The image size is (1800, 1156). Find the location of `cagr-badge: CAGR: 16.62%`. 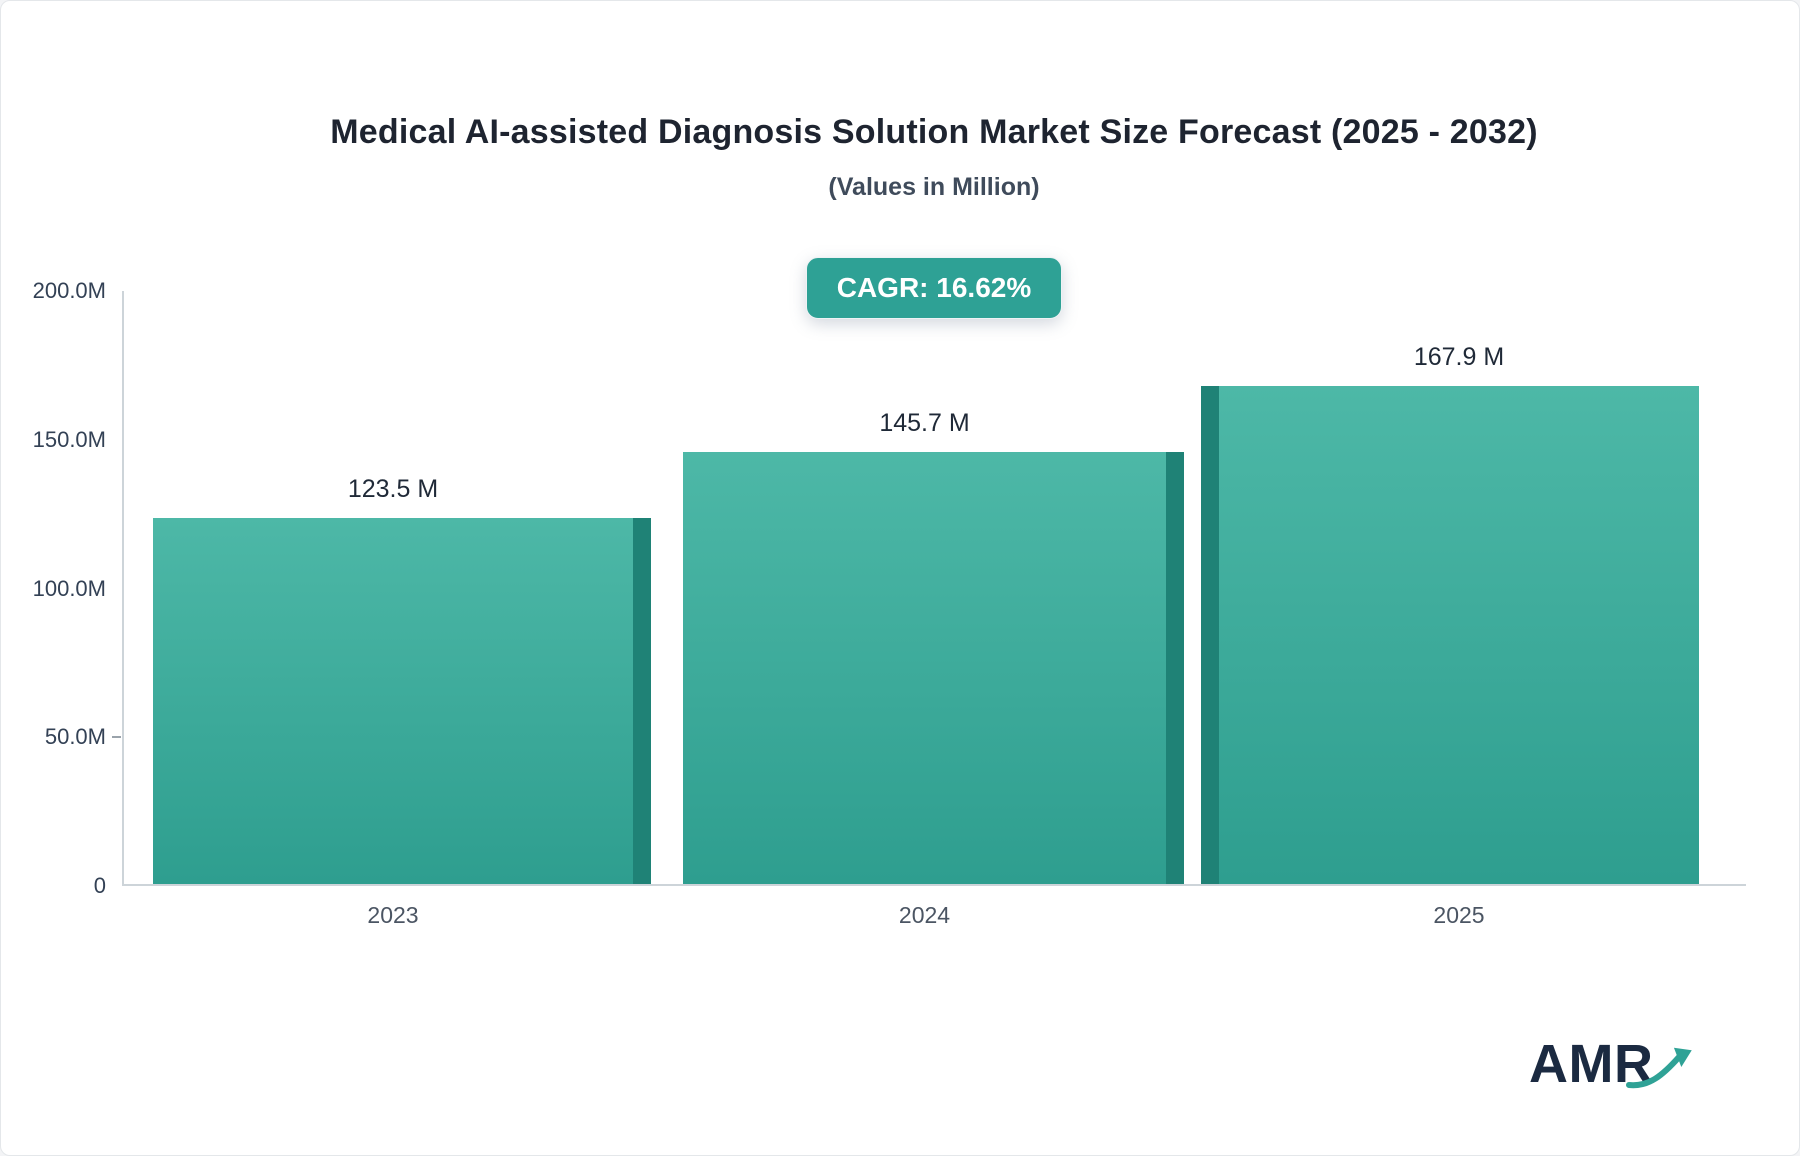

cagr-badge: CAGR: 16.62% is located at coordinates (934, 288).